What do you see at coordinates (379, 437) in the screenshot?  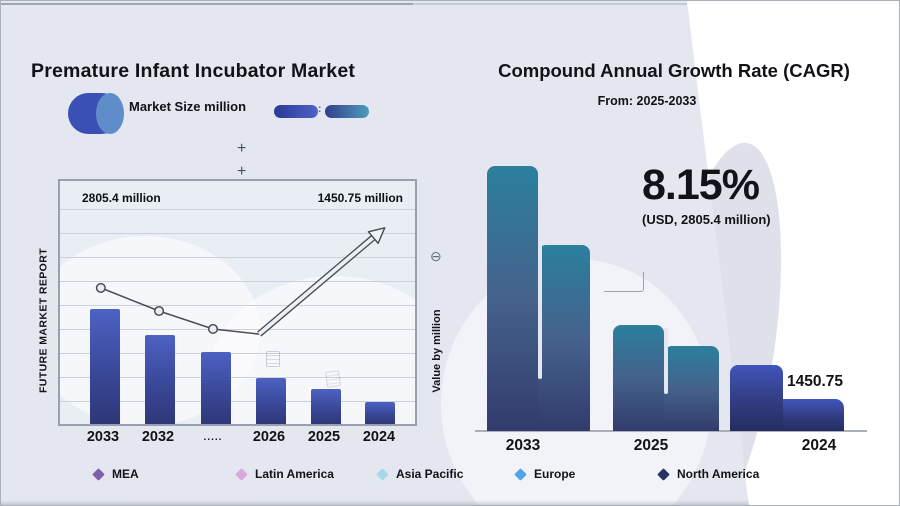 I see `x-axis-label: 2024` at bounding box center [379, 437].